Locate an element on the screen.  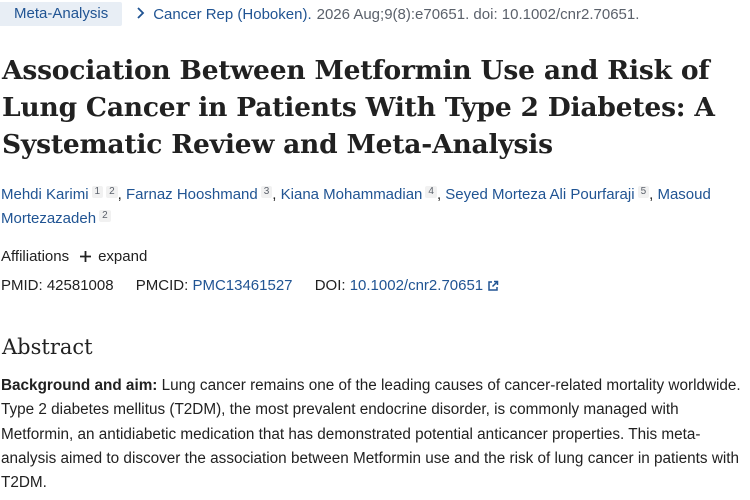
affiliations-row: Affiliations expand is located at coordinates (74, 257).